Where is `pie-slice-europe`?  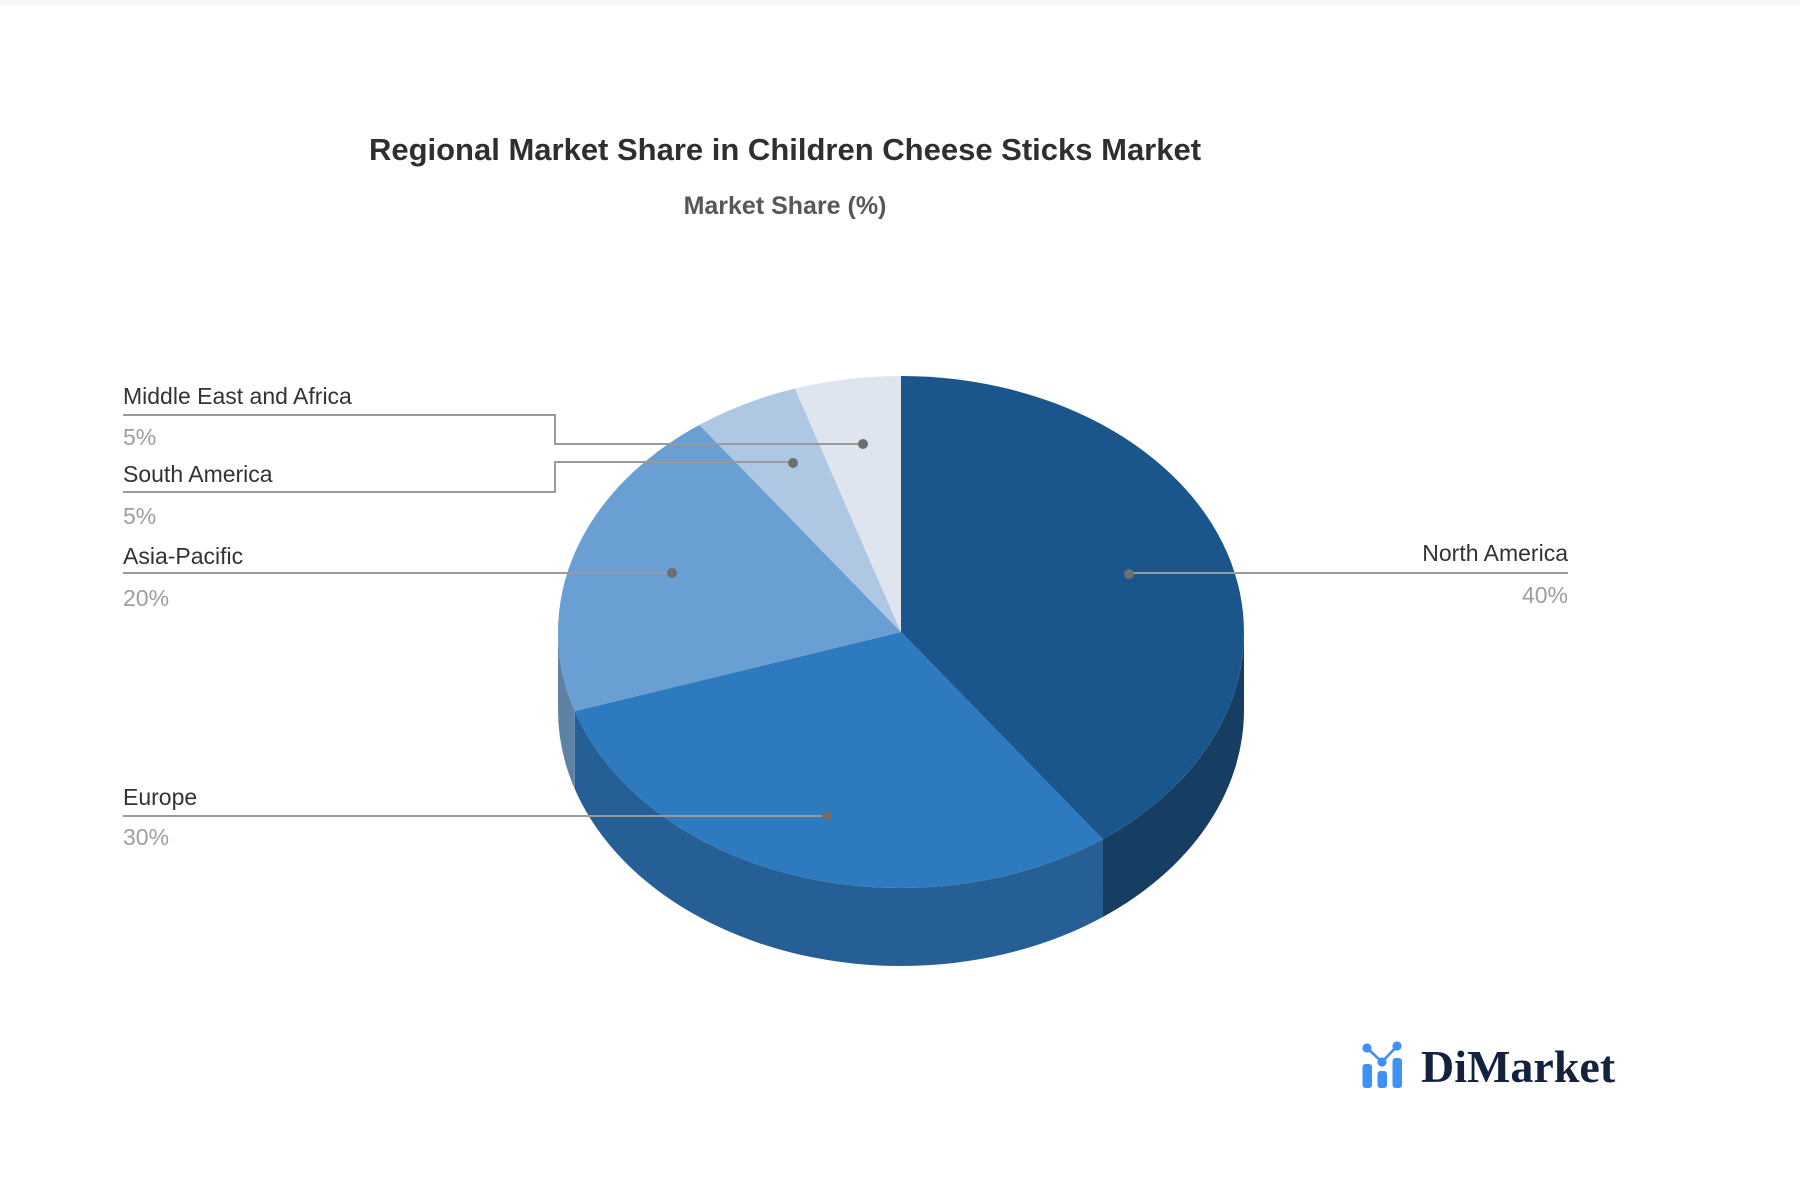
pie-slice-europe is located at coordinates (838, 760).